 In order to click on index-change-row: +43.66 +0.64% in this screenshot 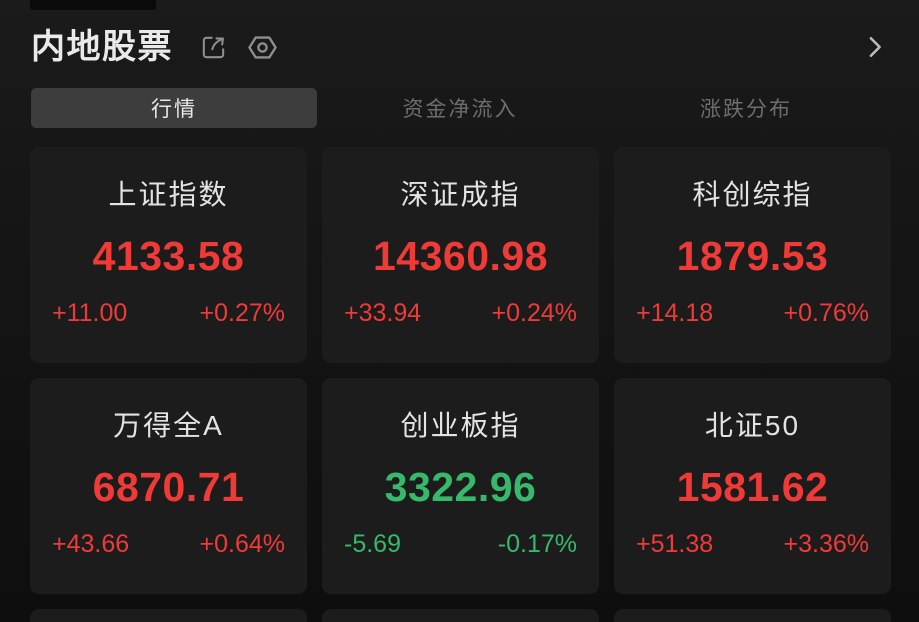, I will do `click(168, 544)`.